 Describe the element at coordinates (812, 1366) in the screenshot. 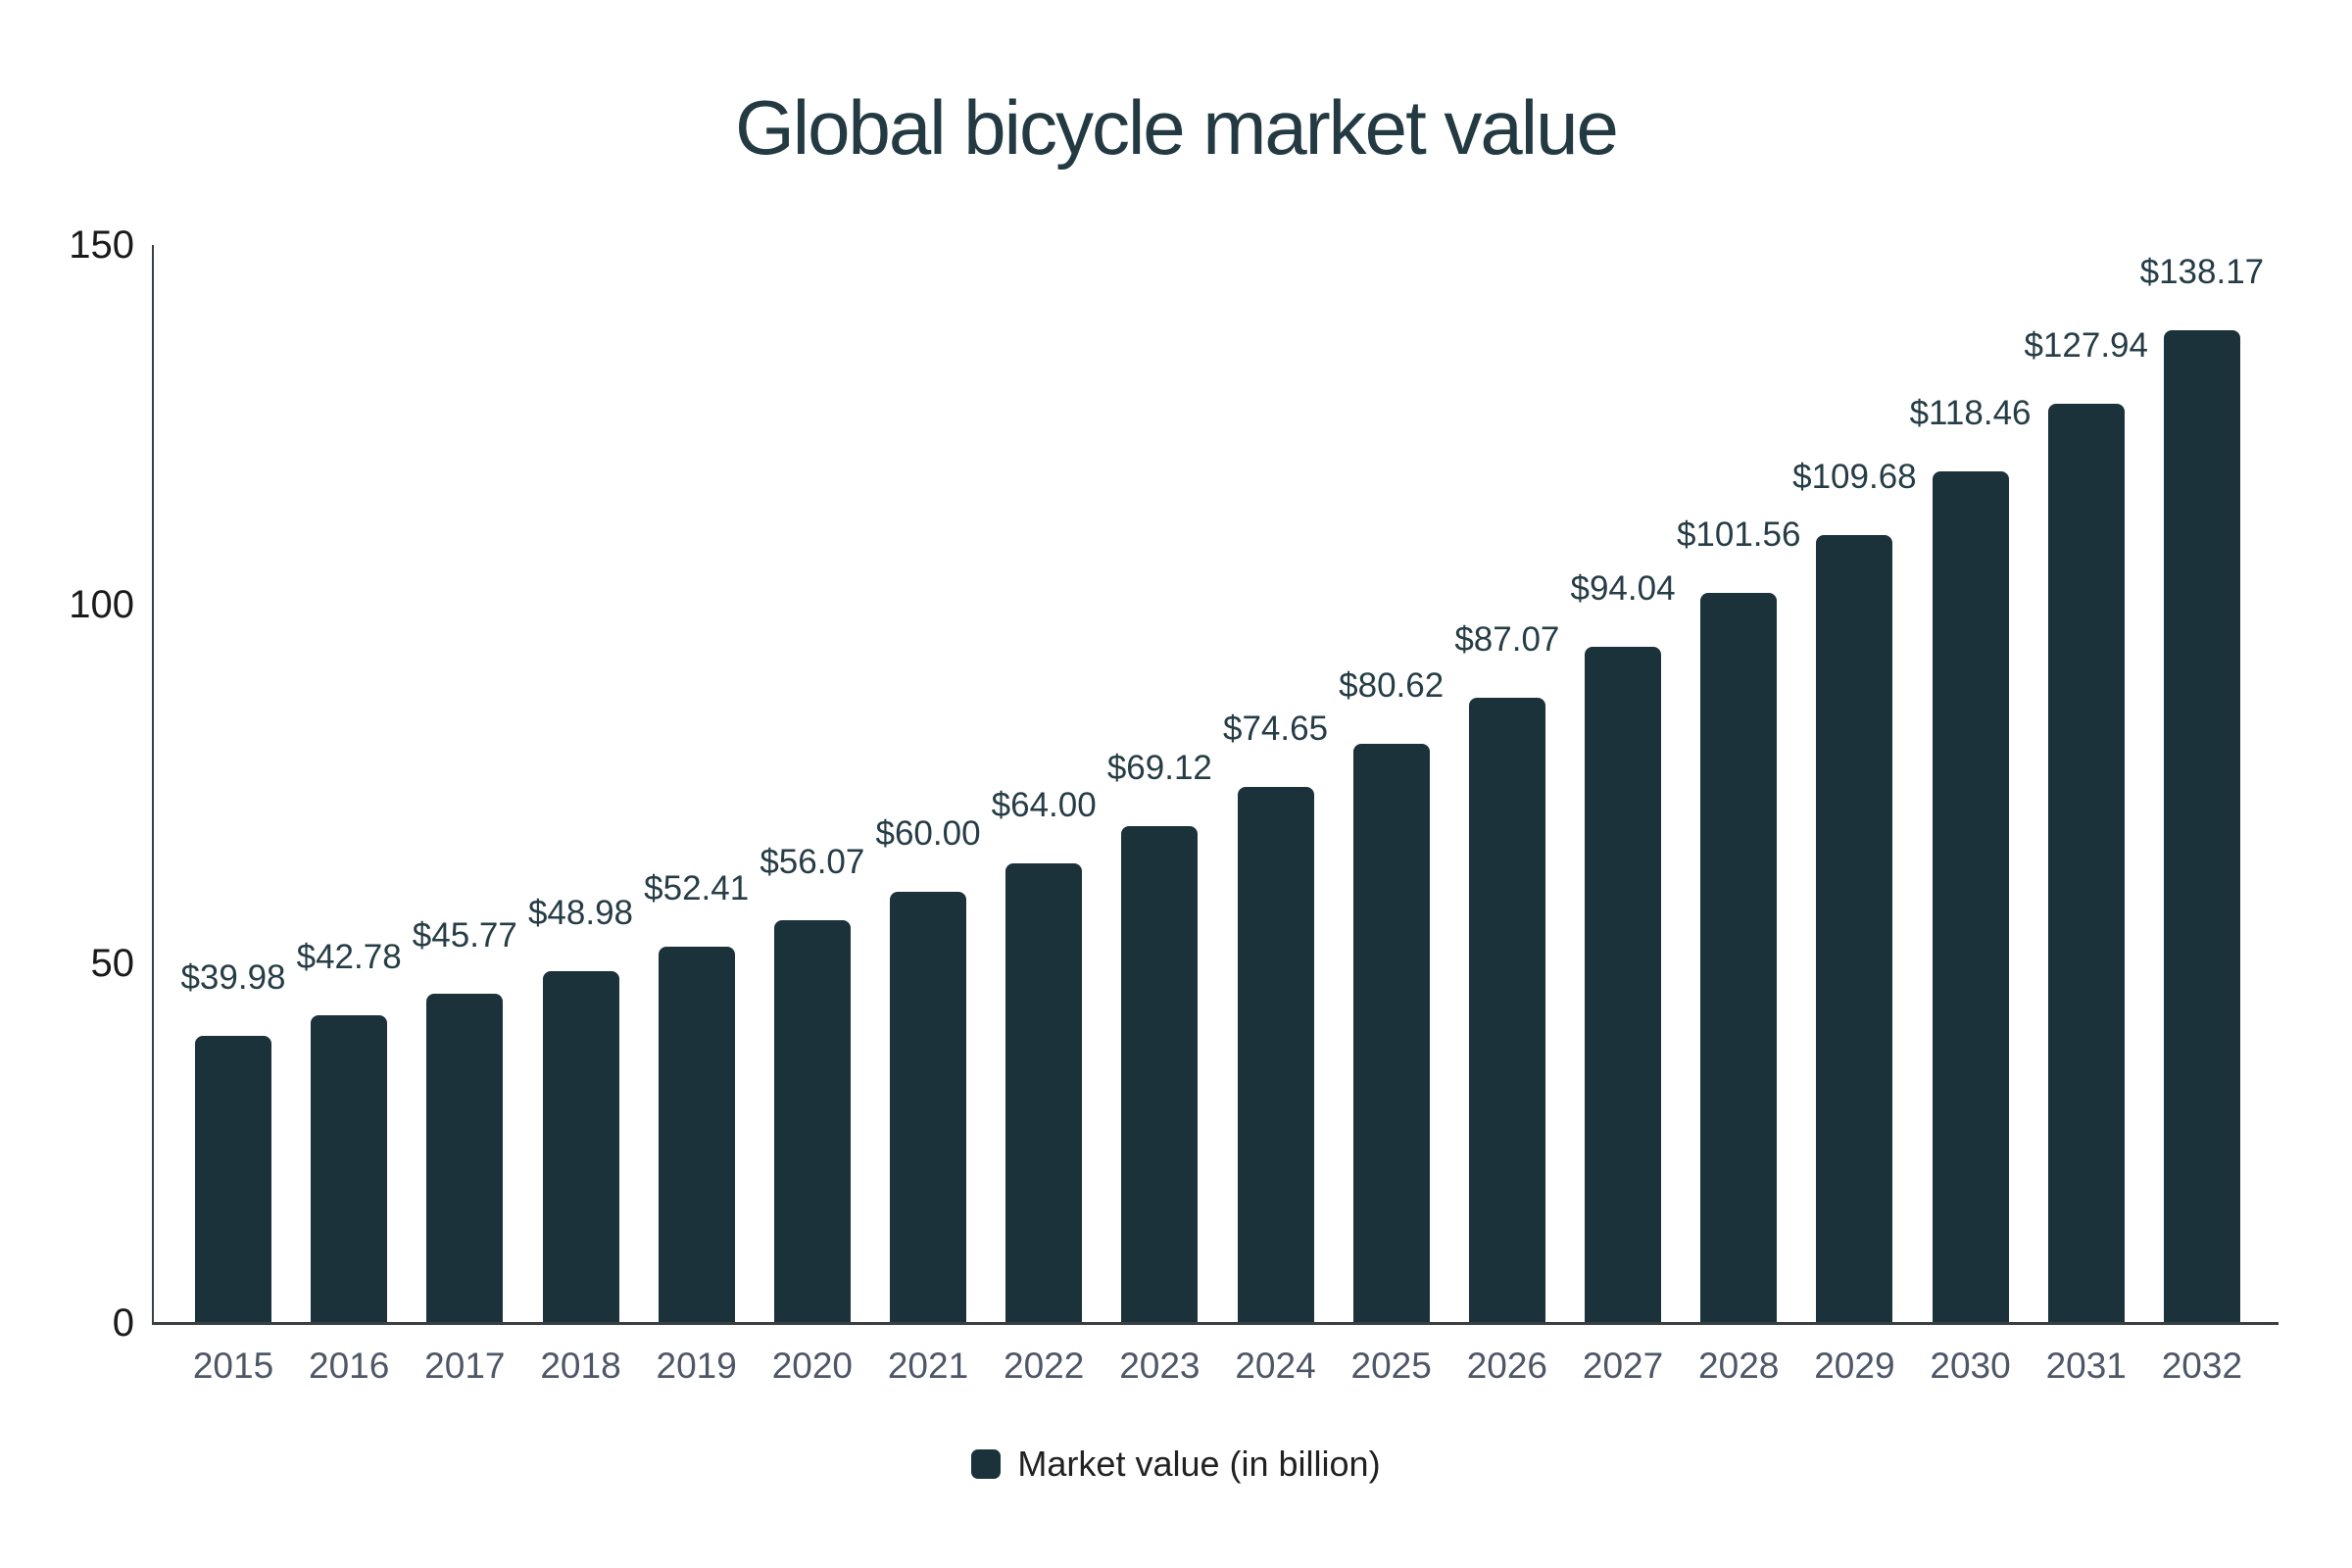

I see `x-axis-label: 2020` at that location.